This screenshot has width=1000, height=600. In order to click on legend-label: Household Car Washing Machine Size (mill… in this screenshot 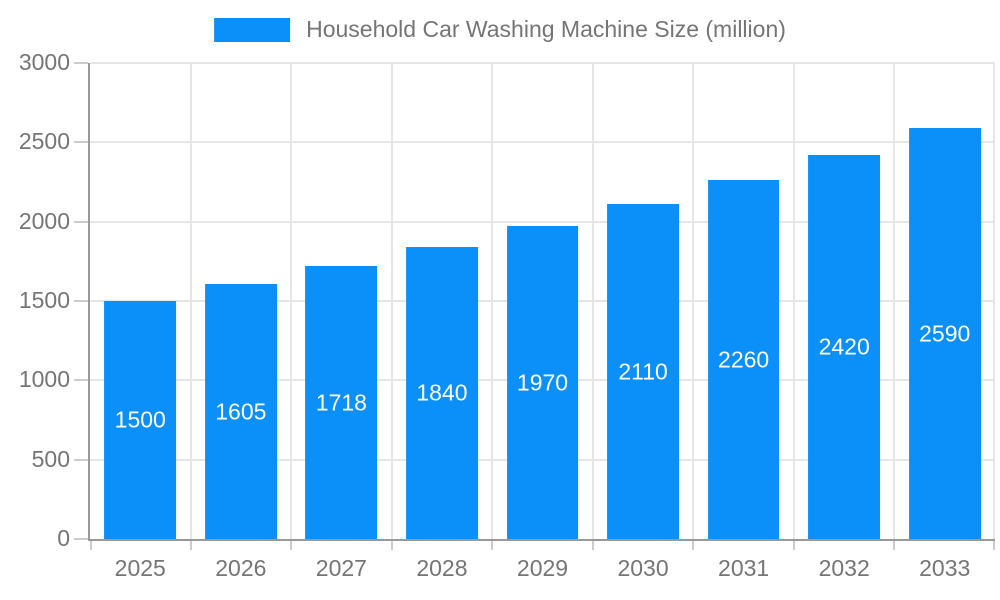, I will do `click(546, 29)`.